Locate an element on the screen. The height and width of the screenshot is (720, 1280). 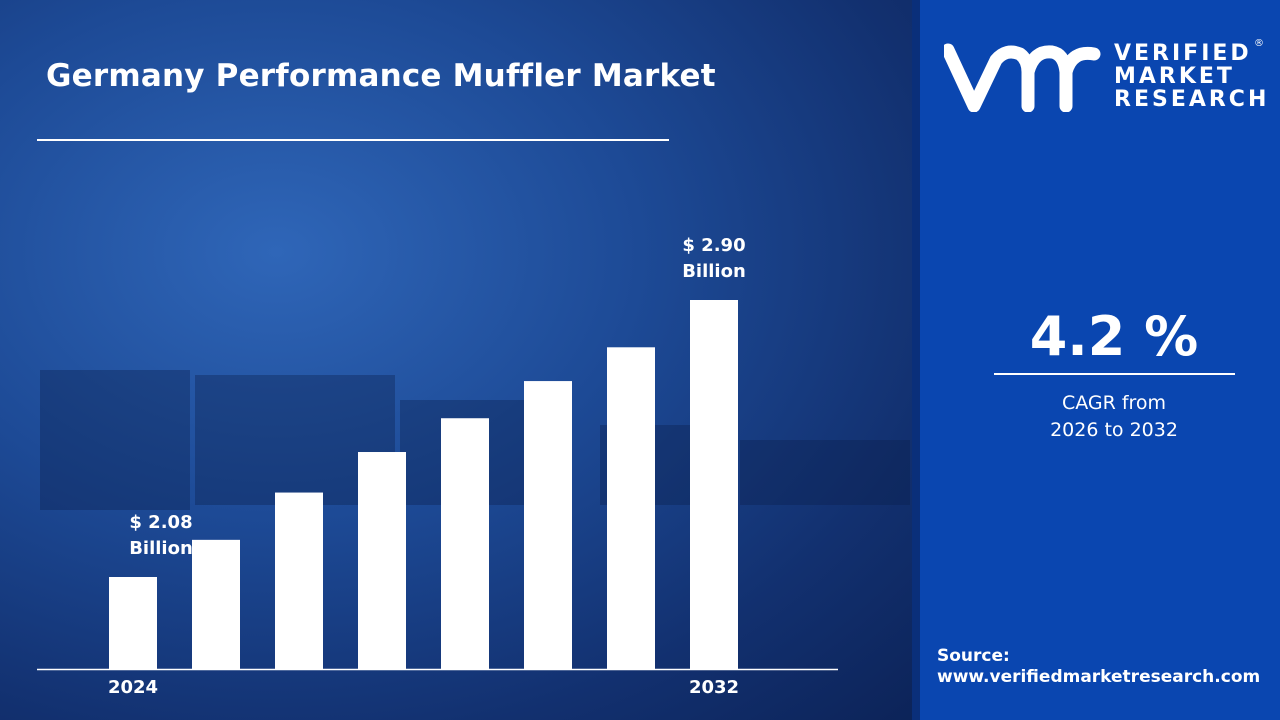
data-label: $ 2.08 is located at coordinates (160, 522).